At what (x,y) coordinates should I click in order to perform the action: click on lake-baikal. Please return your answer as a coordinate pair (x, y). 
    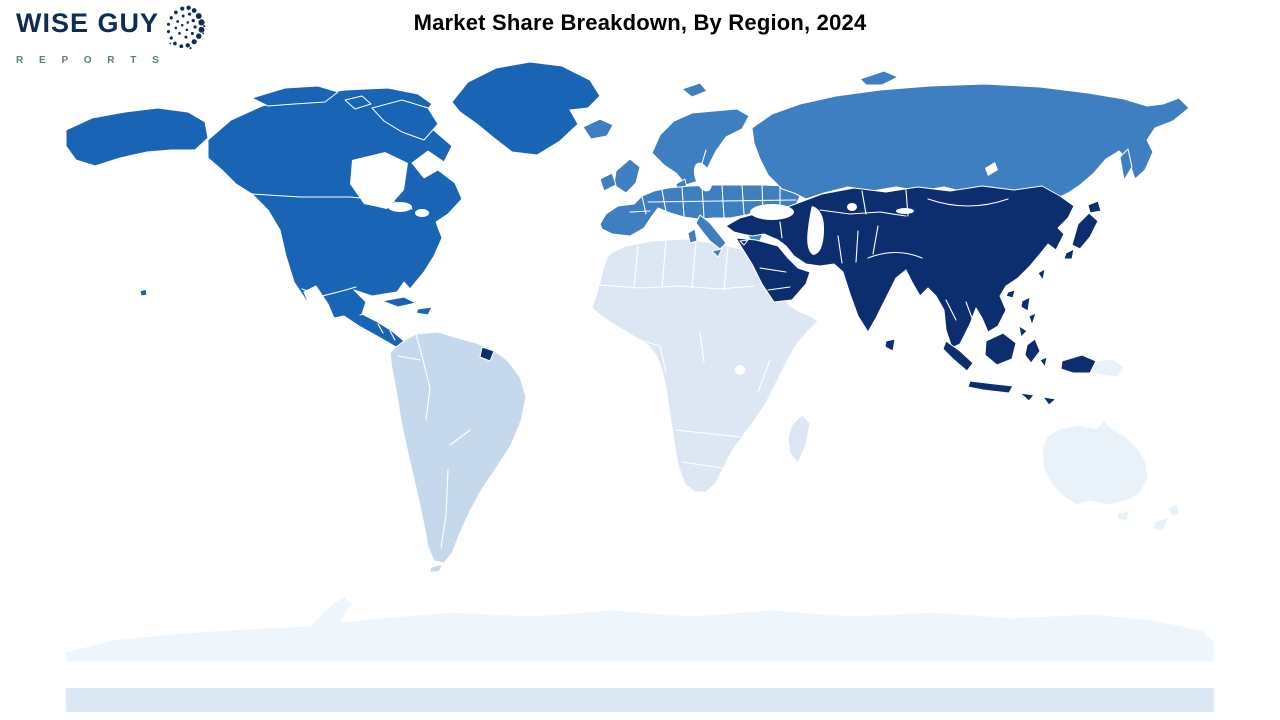
    Looking at the image, I should click on (991, 169).